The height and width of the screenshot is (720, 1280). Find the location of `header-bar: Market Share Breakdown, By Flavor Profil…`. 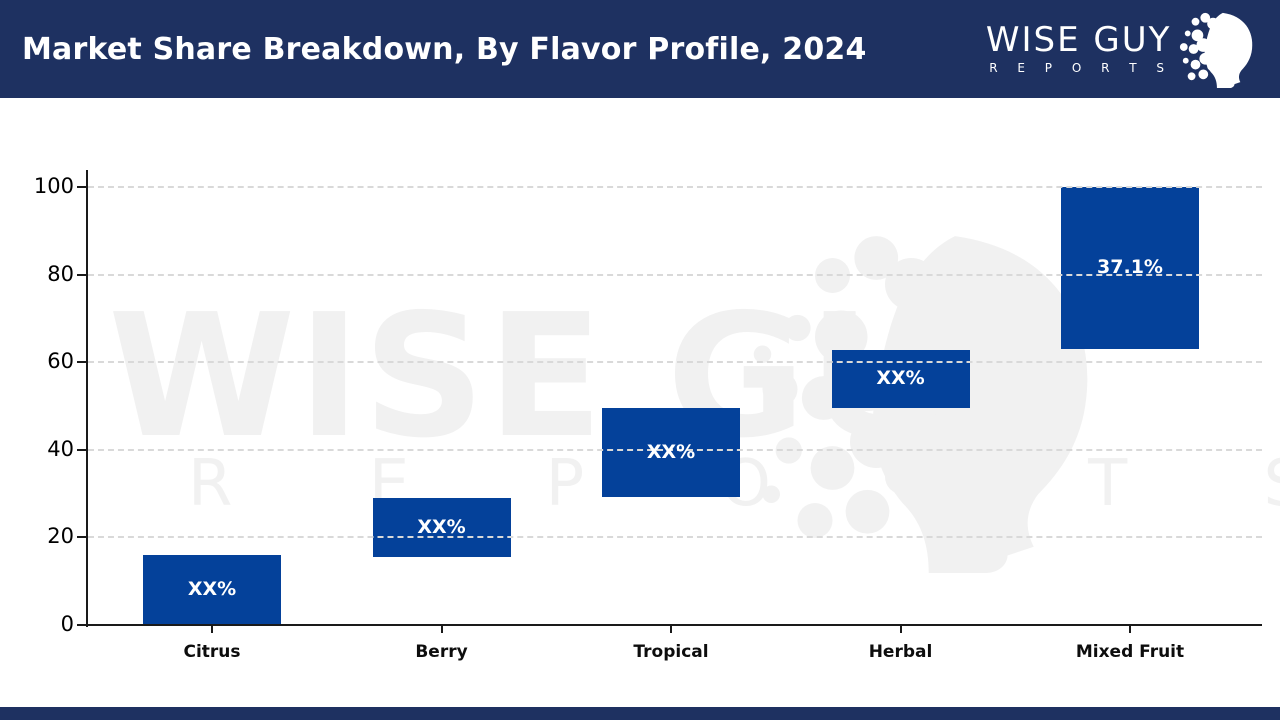

header-bar: Market Share Breakdown, By Flavor Profil… is located at coordinates (640, 49).